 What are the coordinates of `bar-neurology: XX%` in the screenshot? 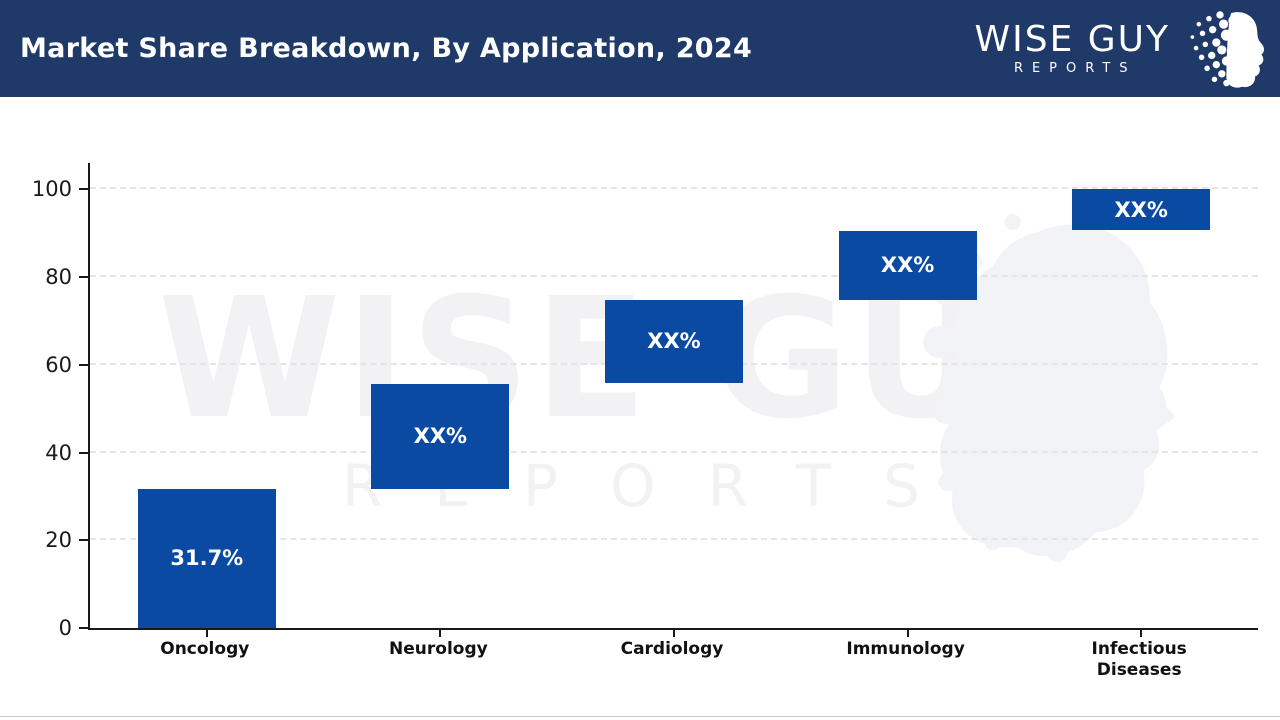 It's located at (440, 436).